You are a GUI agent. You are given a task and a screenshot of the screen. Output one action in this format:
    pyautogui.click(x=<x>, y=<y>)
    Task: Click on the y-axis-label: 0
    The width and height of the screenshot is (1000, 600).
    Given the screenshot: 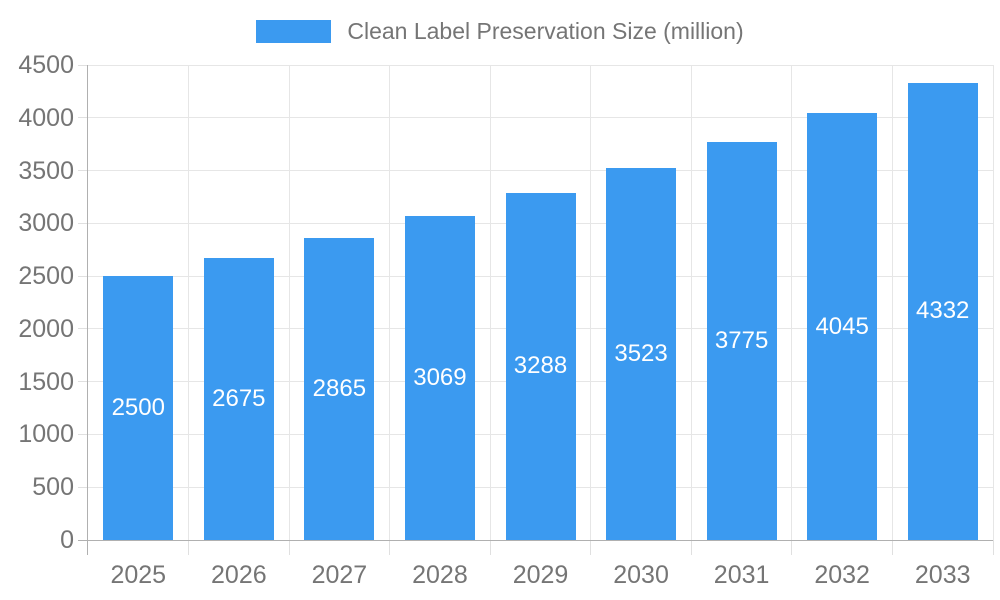 What is the action you would take?
    pyautogui.click(x=67, y=540)
    